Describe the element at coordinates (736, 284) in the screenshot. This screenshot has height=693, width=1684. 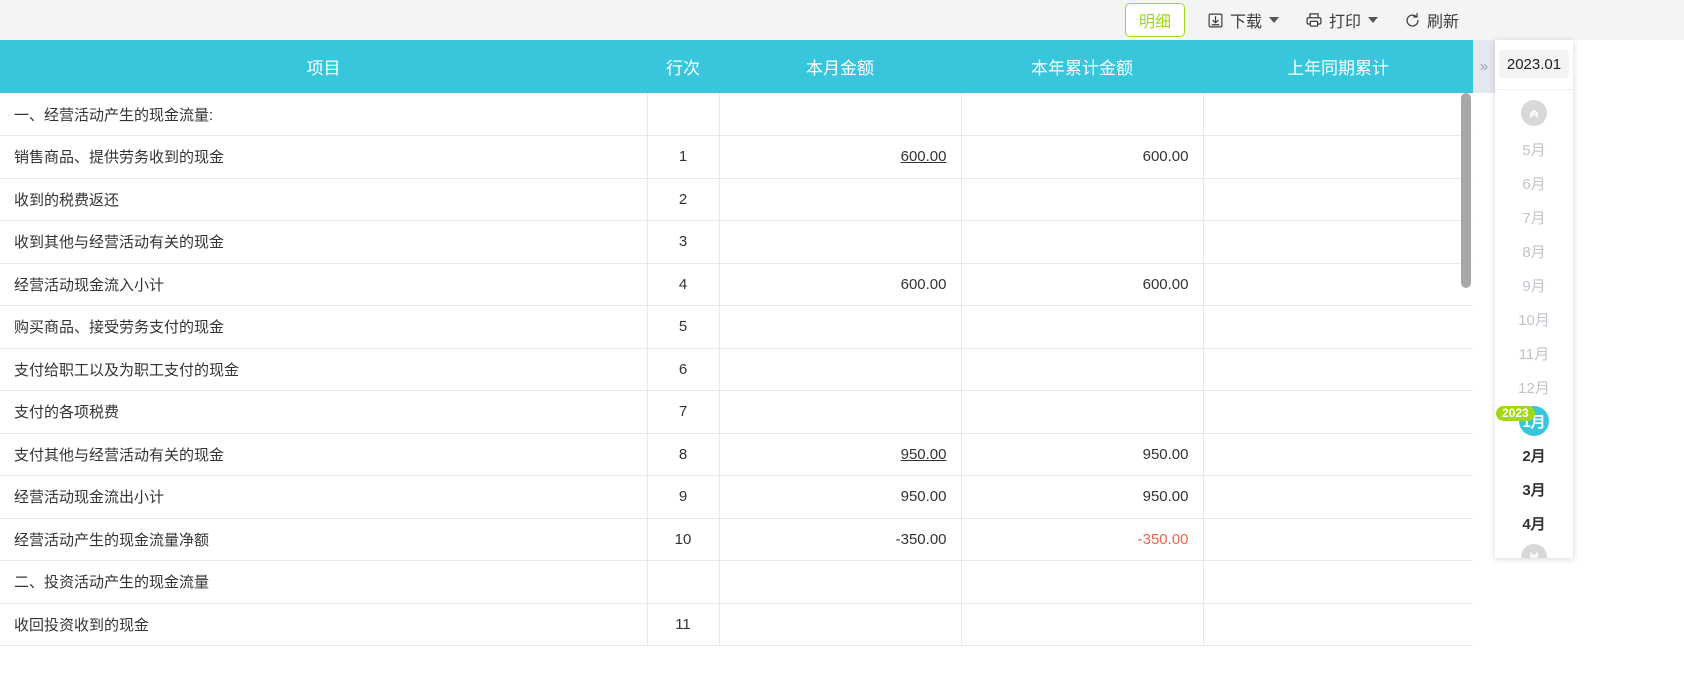
I see `table-row: 经营活动现金流入小计 4 600.00 600.00` at that location.